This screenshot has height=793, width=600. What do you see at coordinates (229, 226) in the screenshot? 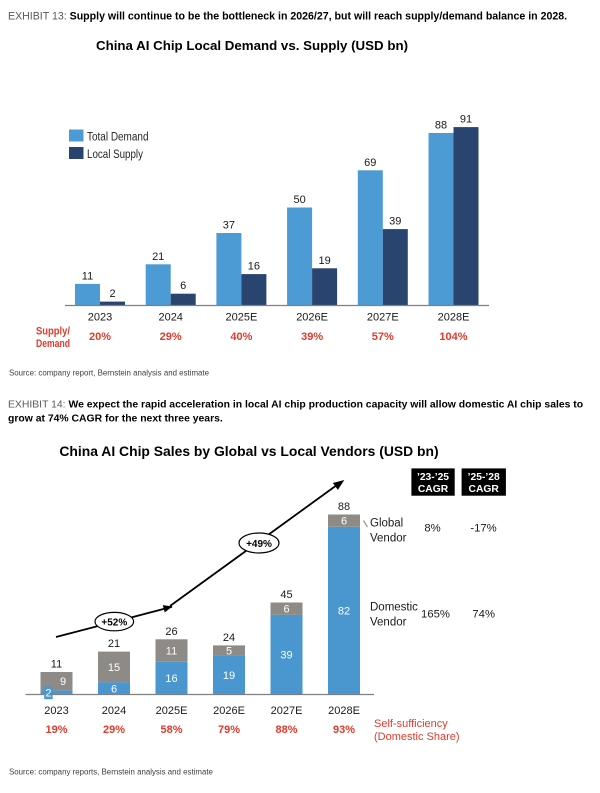
I see `svg-text: 37` at bounding box center [229, 226].